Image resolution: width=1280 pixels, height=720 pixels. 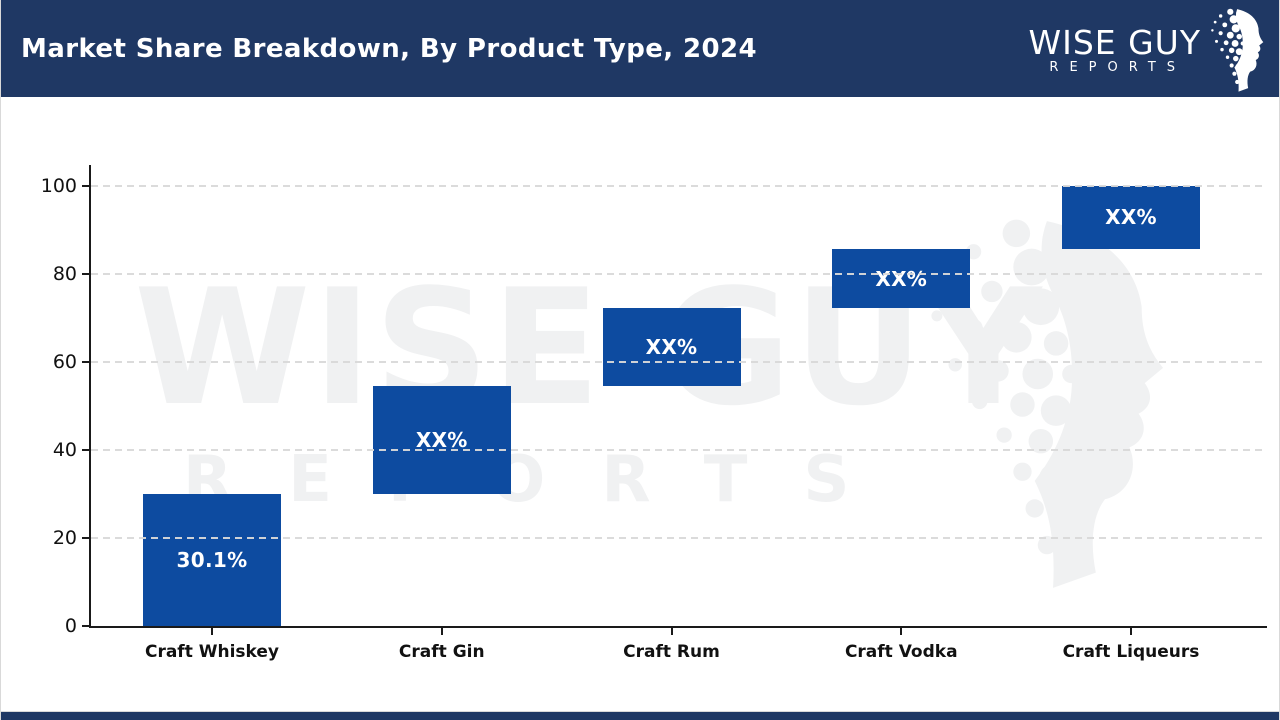 I want to click on y-axis-label-100: 100, so click(x=58, y=186).